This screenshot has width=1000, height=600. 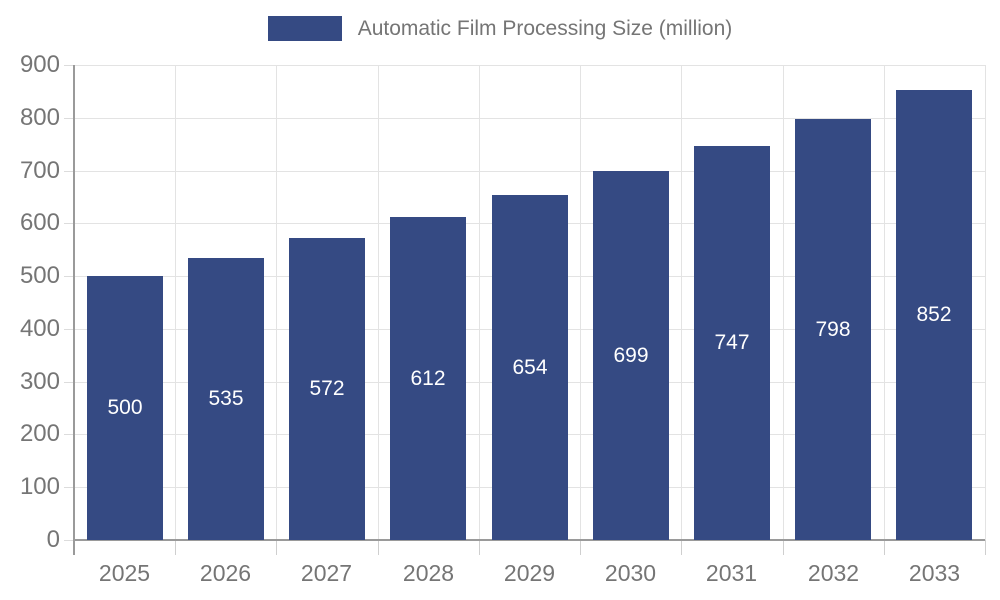 What do you see at coordinates (731, 573) in the screenshot?
I see `xtick-label-2031: 2031` at bounding box center [731, 573].